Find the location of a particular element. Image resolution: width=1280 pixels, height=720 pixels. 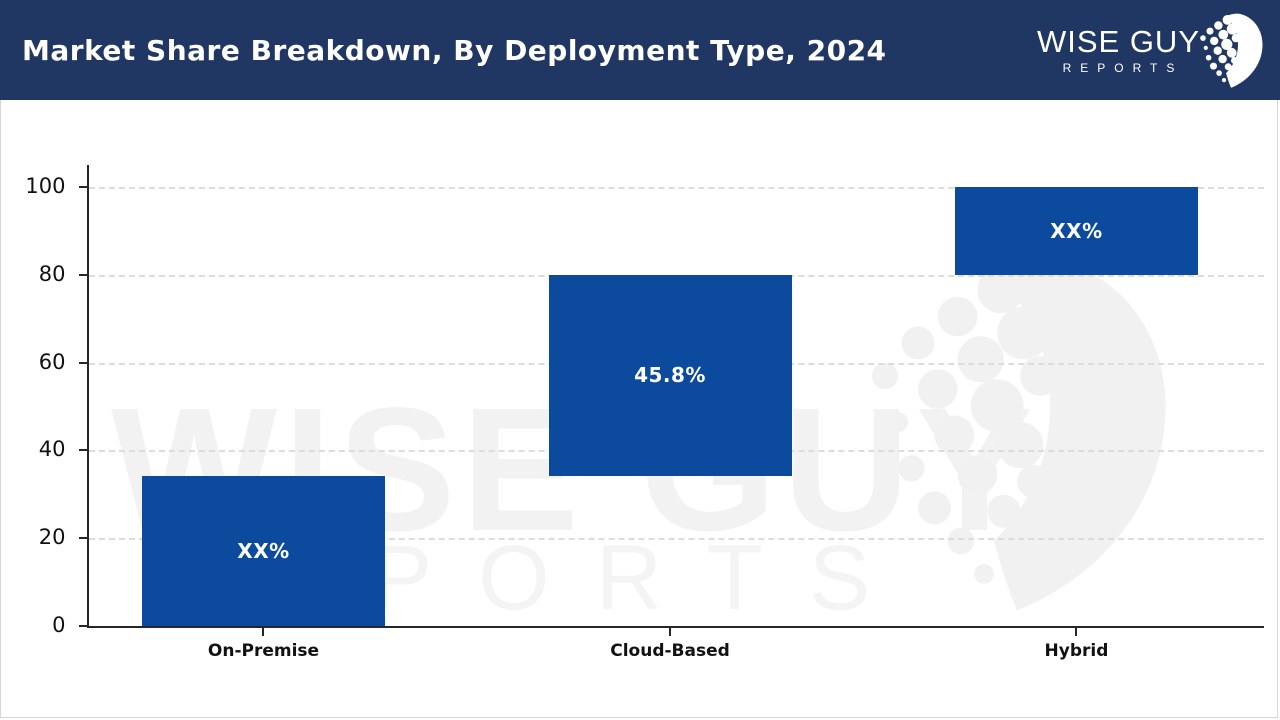

y-axis-spine is located at coordinates (88, 396).